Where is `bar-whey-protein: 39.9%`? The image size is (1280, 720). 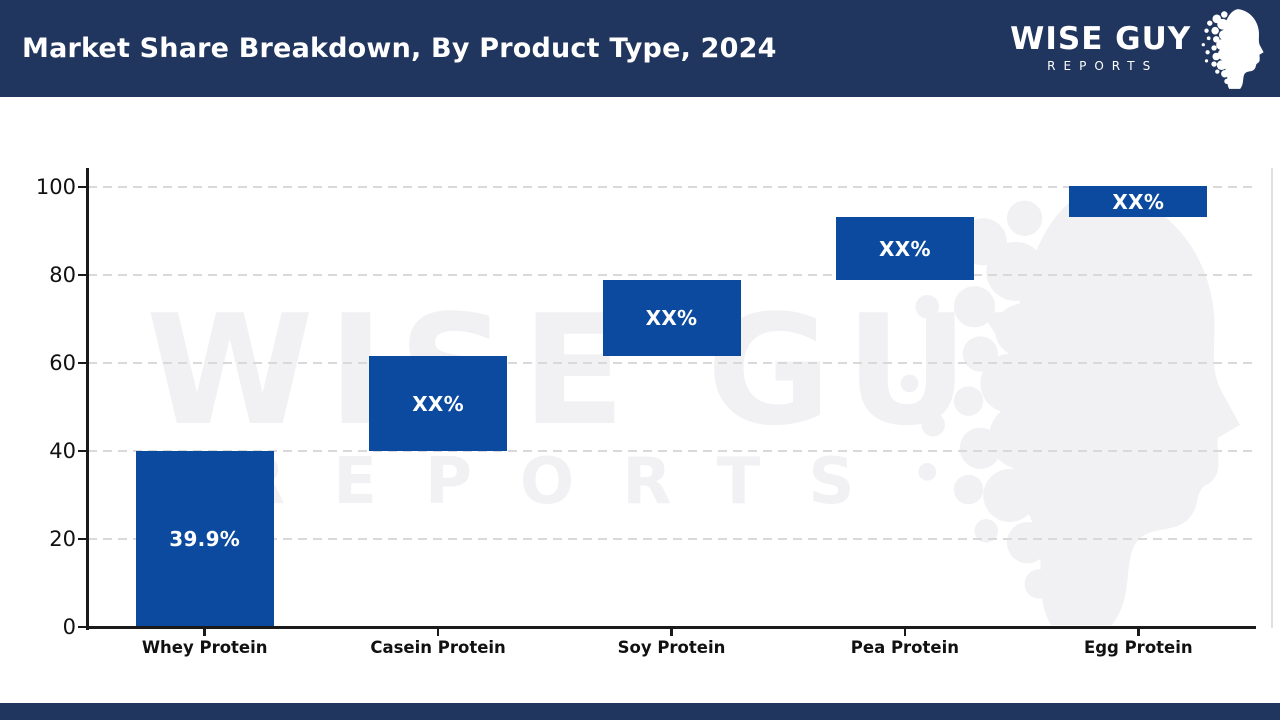
bar-whey-protein: 39.9% is located at coordinates (204, 539).